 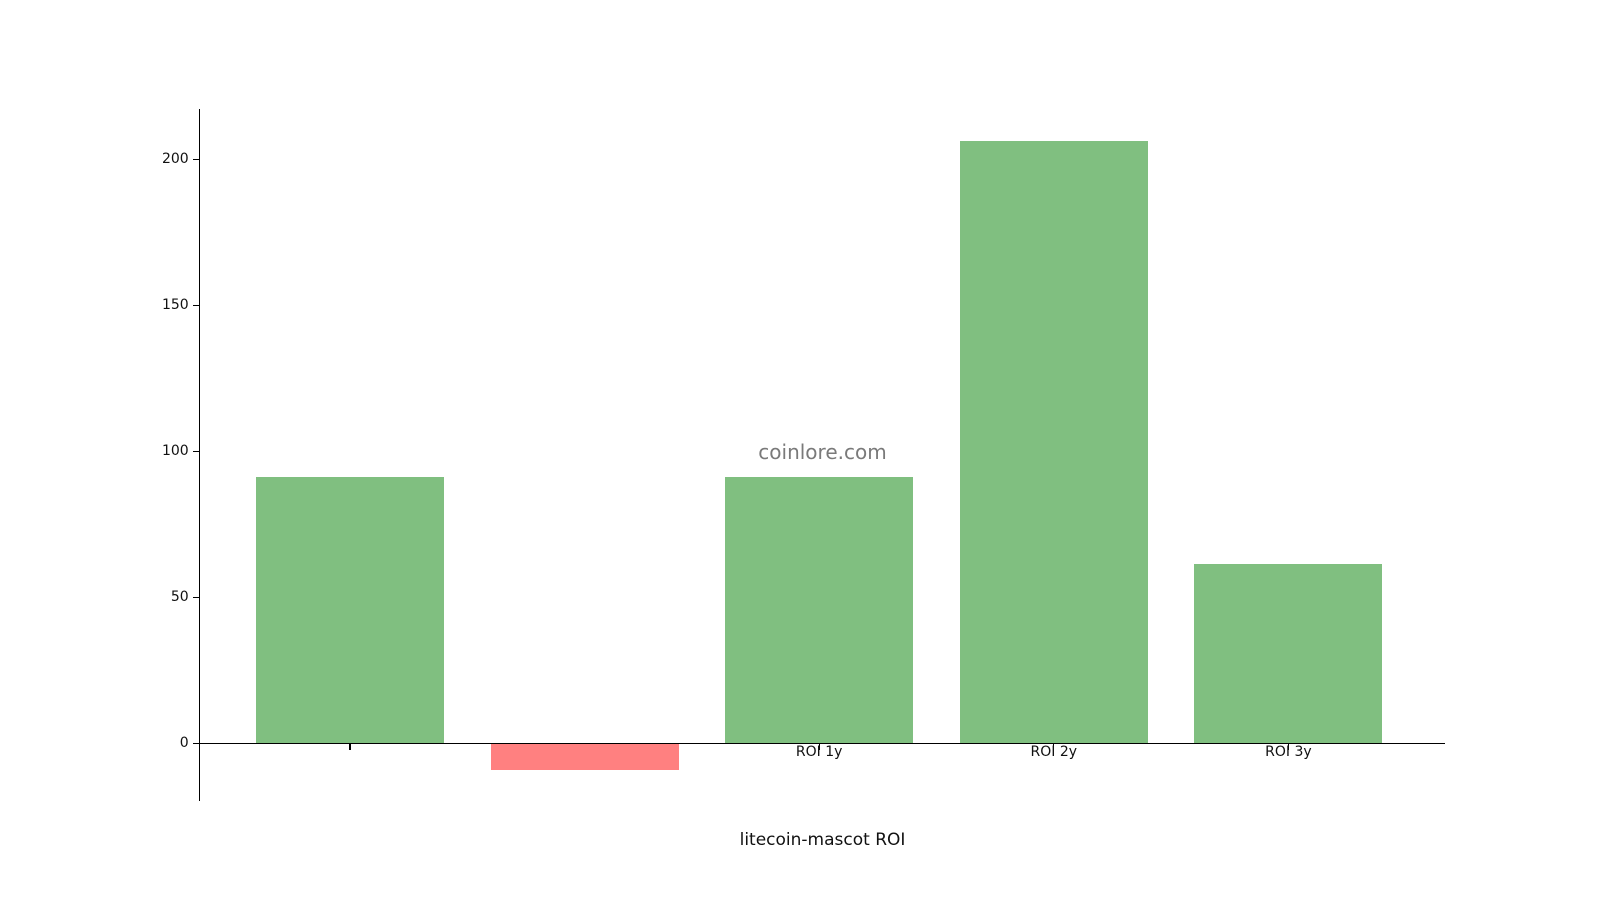 What do you see at coordinates (199, 455) in the screenshot?
I see `y-axis-line` at bounding box center [199, 455].